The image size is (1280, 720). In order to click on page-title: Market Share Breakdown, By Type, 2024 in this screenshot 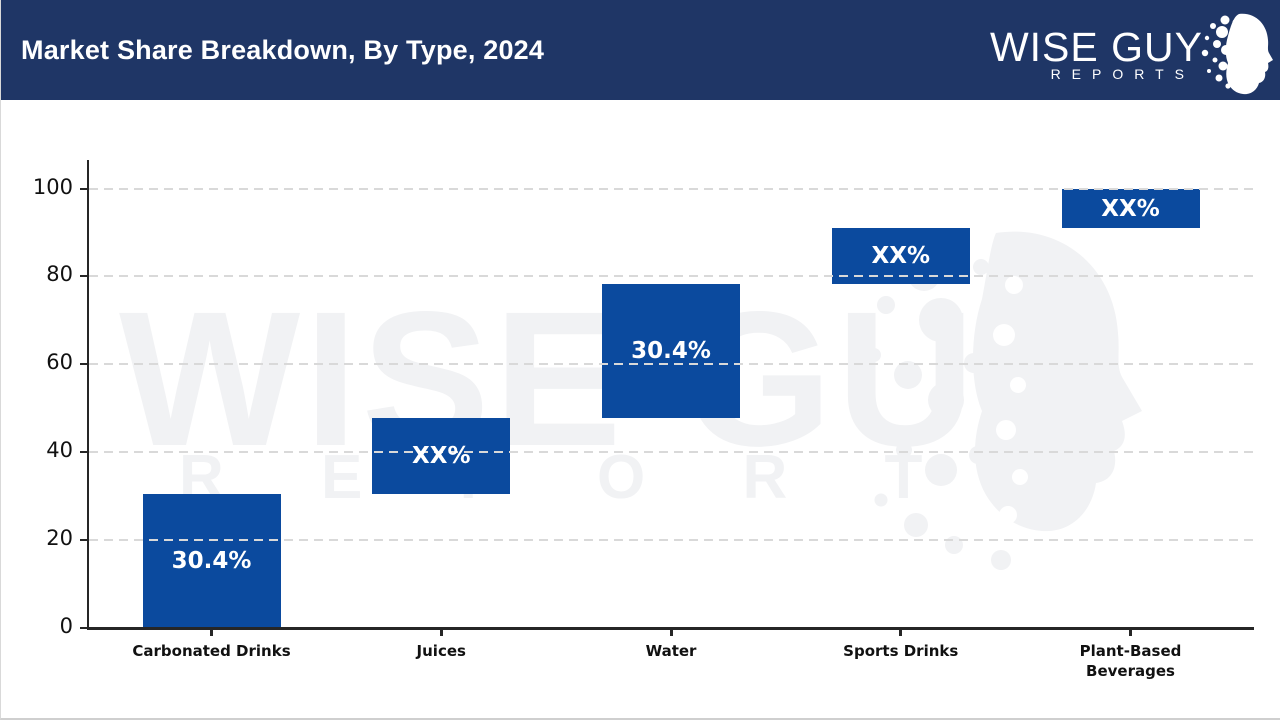, I will do `click(283, 49)`.